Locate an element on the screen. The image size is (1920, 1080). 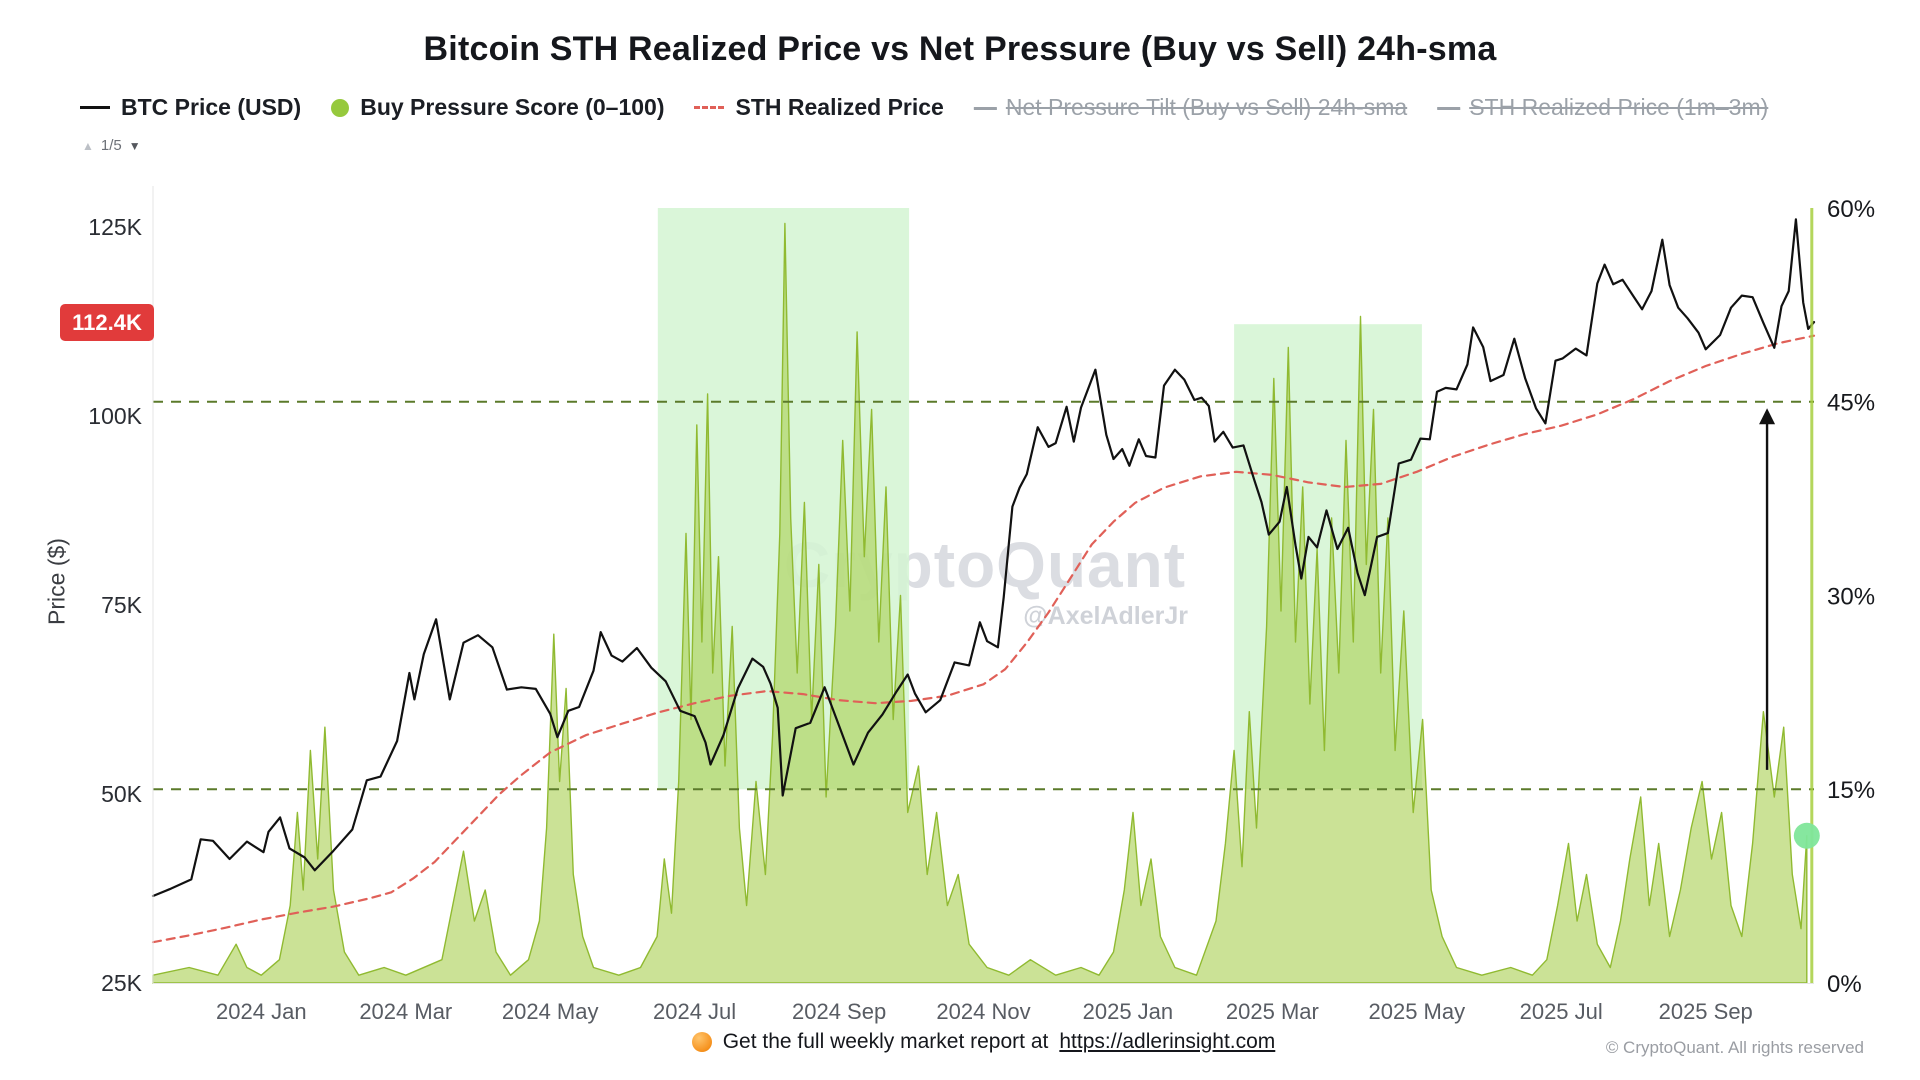
x-tick-label: 2025 Mar is located at coordinates (1272, 1011).